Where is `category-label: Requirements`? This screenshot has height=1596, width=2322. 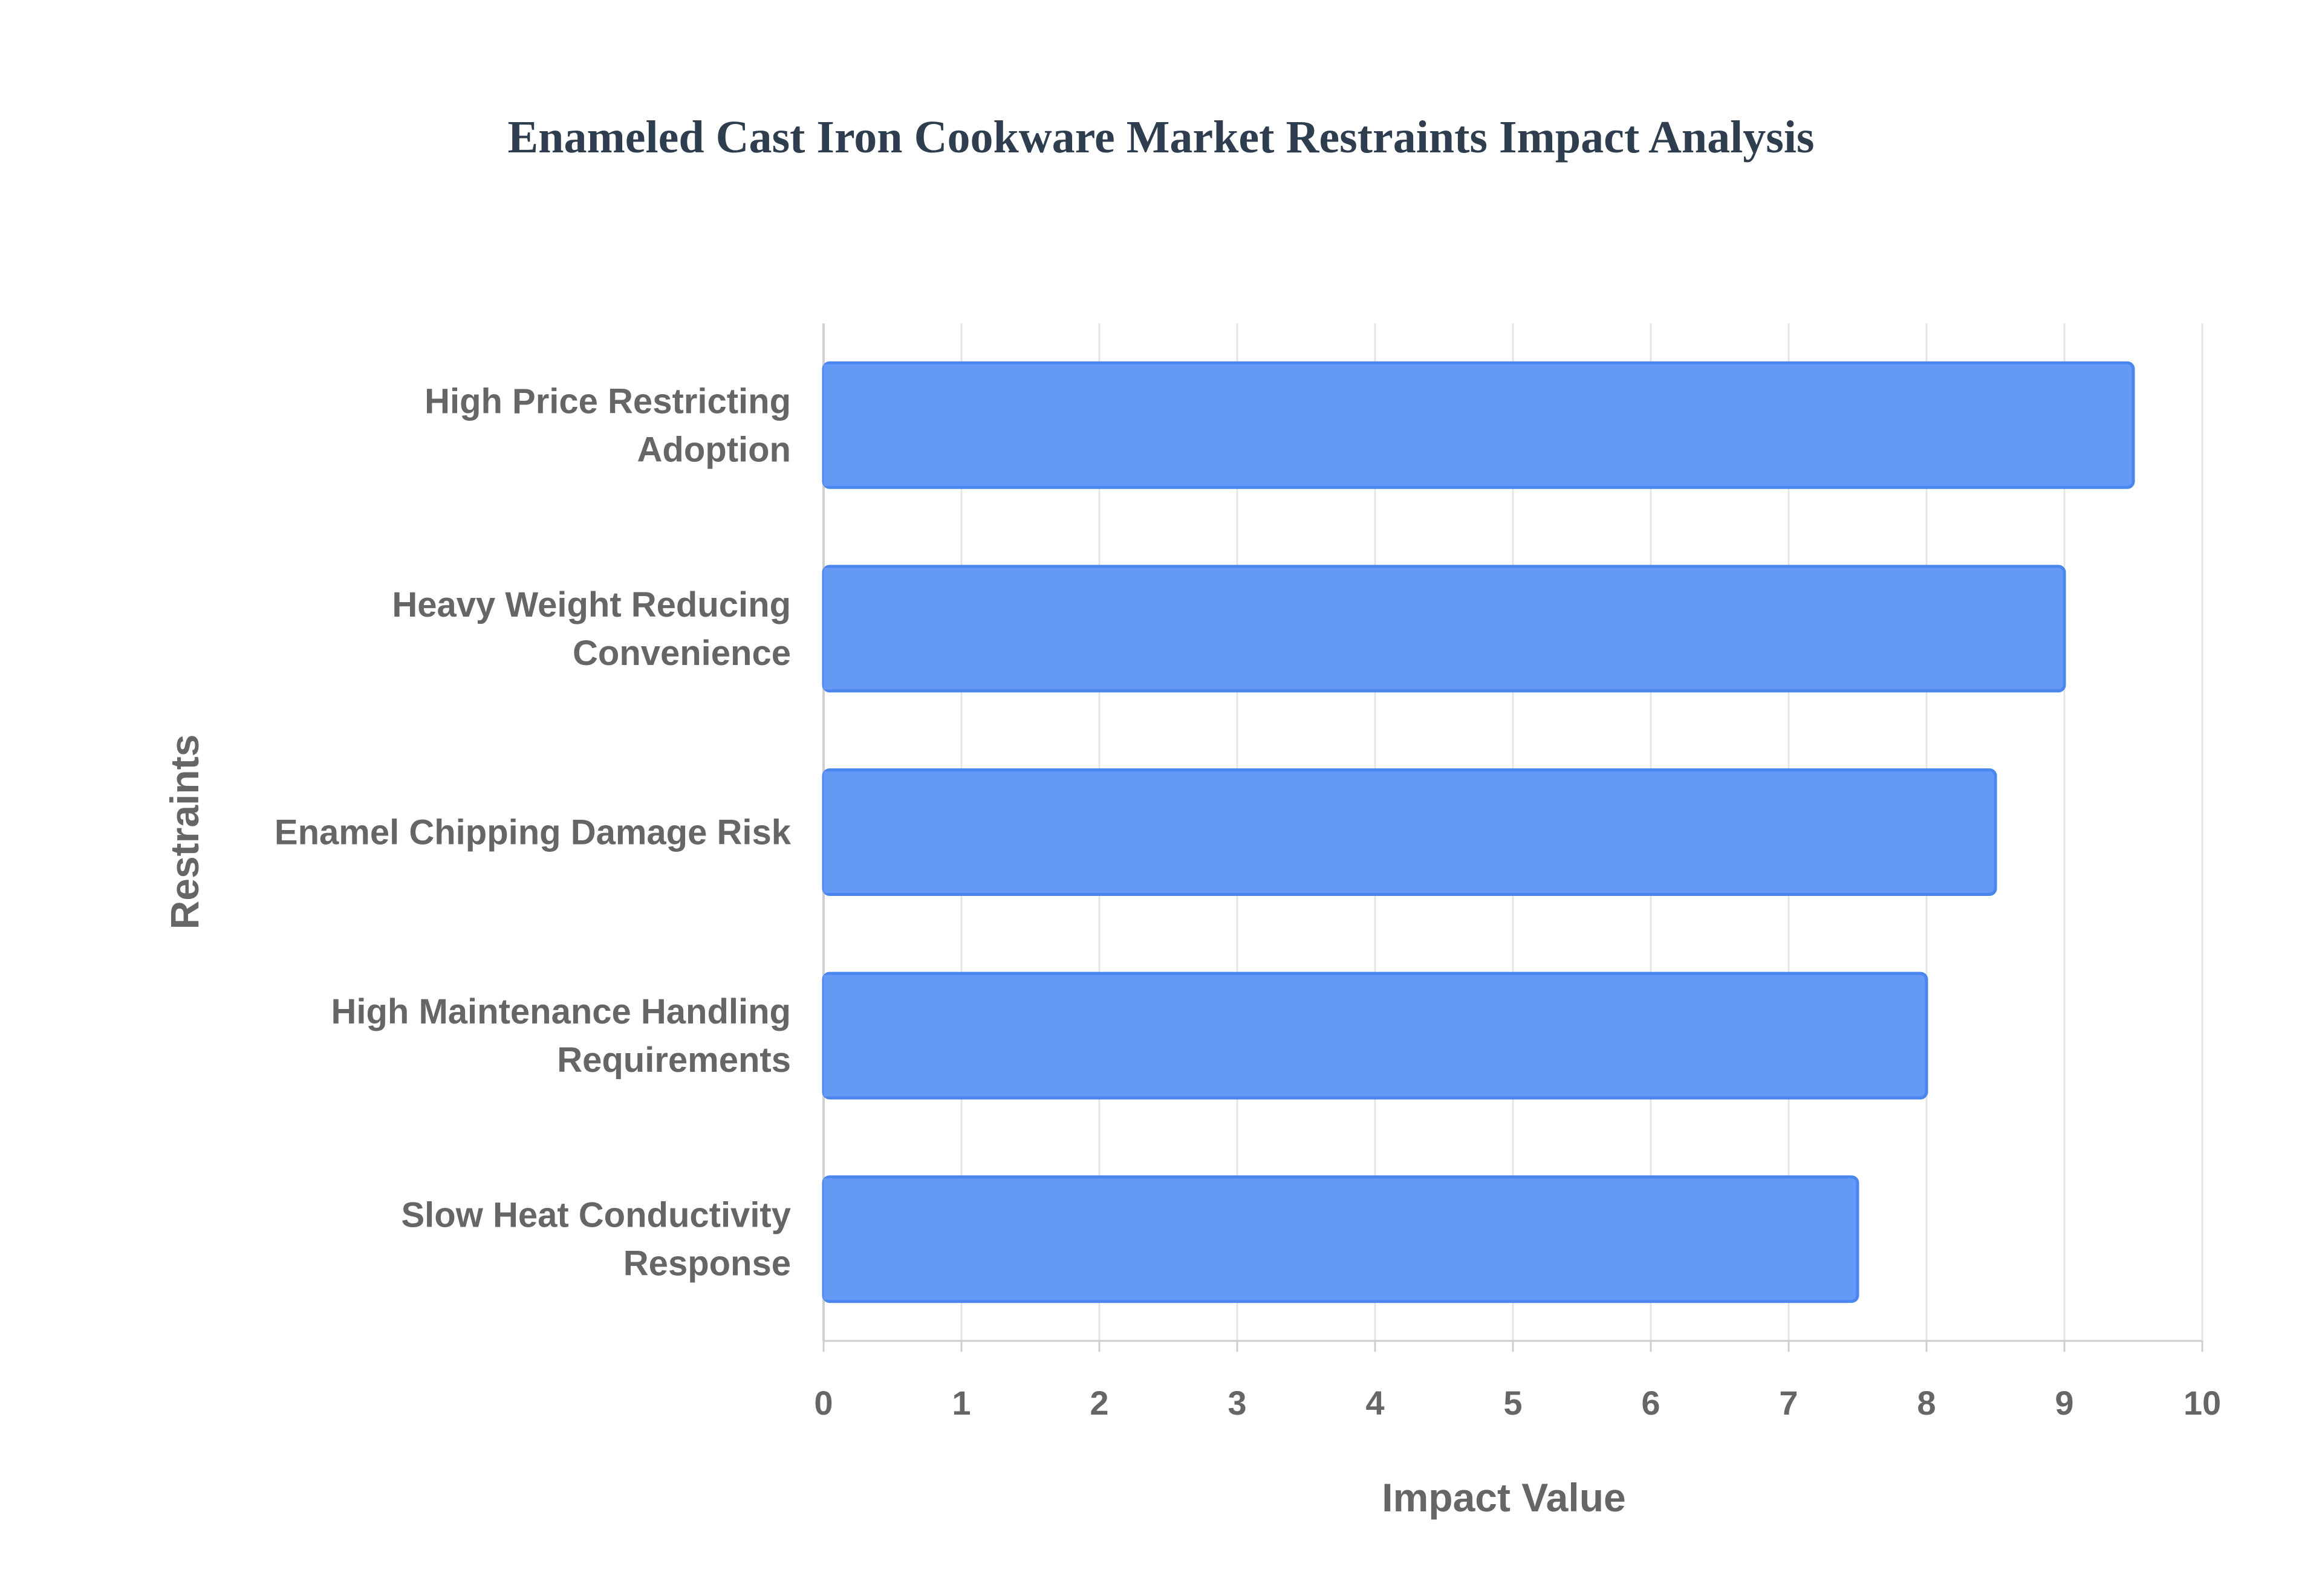 category-label: Requirements is located at coordinates (674, 1060).